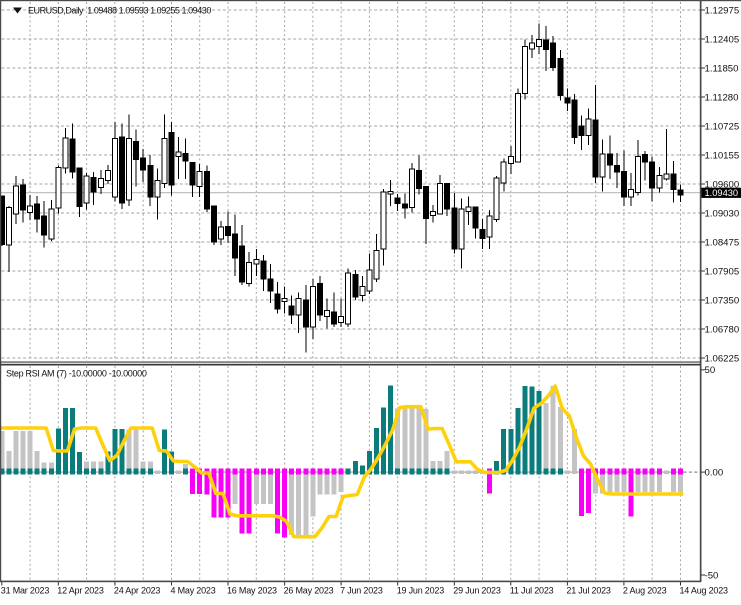 Image resolution: width=741 pixels, height=605 pixels. Describe the element at coordinates (722, 39) in the screenshot. I see `svg-text: 1.12405` at that location.